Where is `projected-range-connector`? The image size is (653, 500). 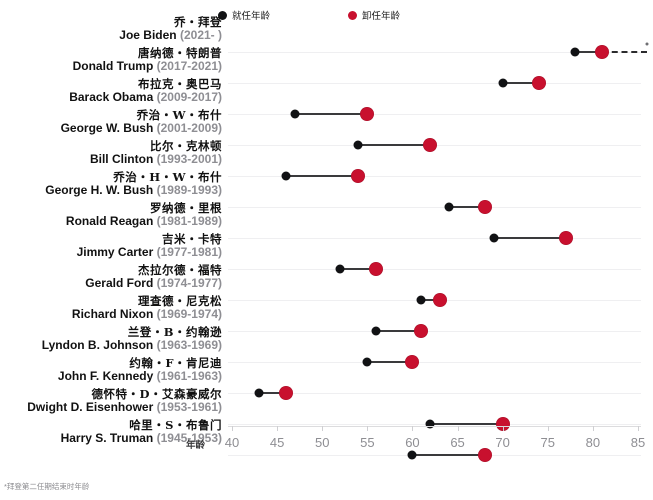 projected-range-connector is located at coordinates (624, 52).